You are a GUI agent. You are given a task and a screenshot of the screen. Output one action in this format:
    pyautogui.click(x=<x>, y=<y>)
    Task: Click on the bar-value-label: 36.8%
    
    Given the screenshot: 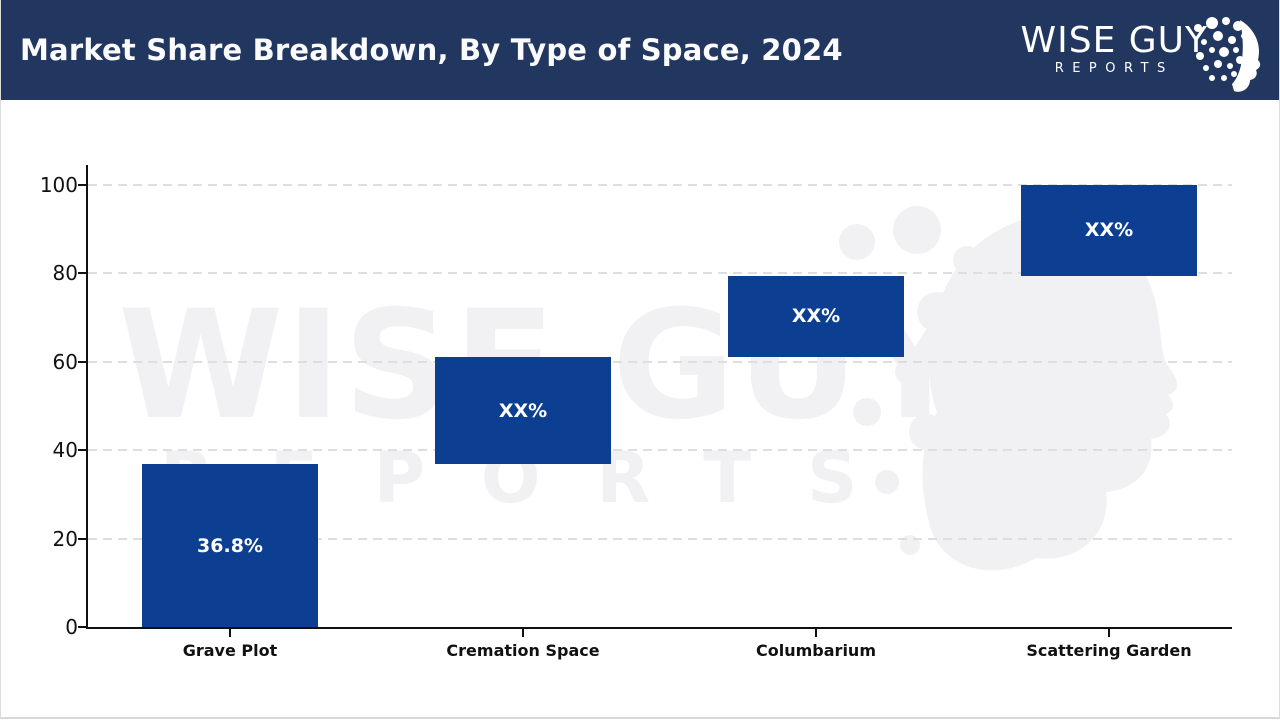 What is the action you would take?
    pyautogui.click(x=230, y=545)
    